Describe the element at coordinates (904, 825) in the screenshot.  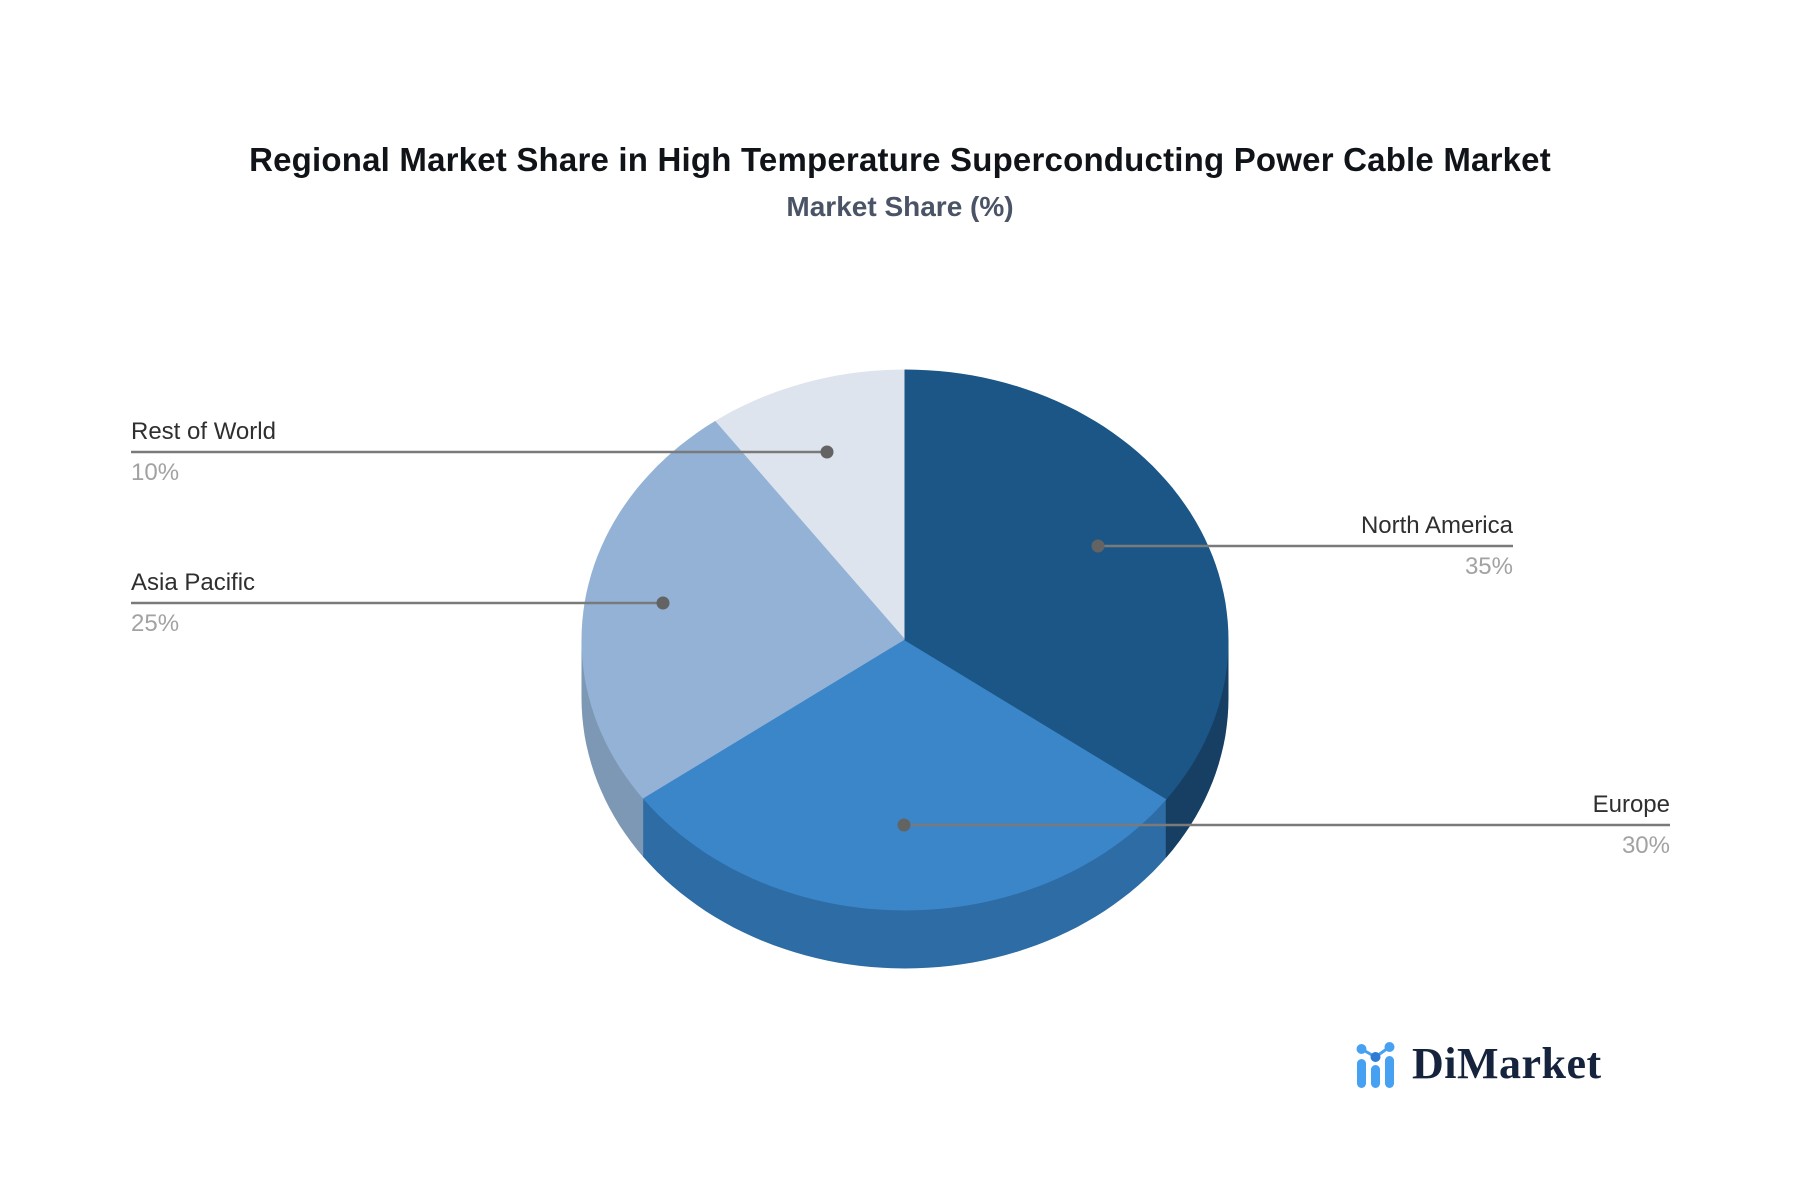
I see `callout-dot-europe` at that location.